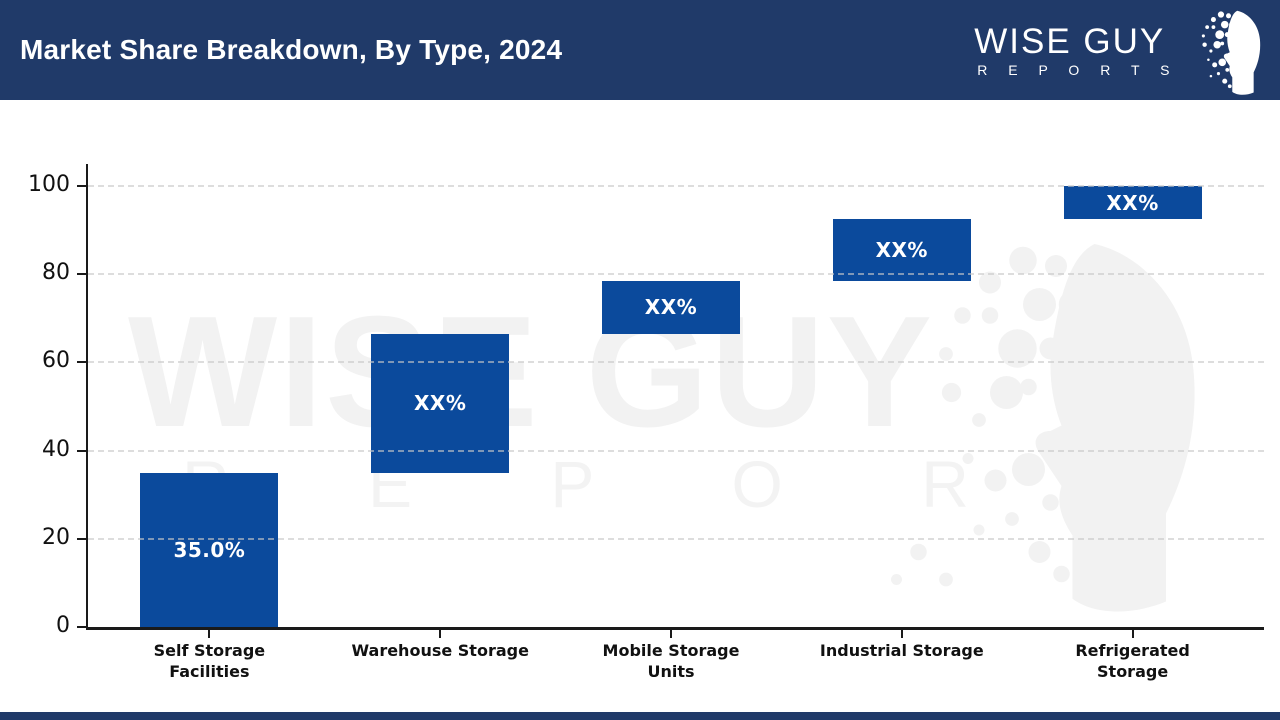 This screenshot has width=1280, height=720. What do you see at coordinates (56, 449) in the screenshot?
I see `y-tick-label: 40` at bounding box center [56, 449].